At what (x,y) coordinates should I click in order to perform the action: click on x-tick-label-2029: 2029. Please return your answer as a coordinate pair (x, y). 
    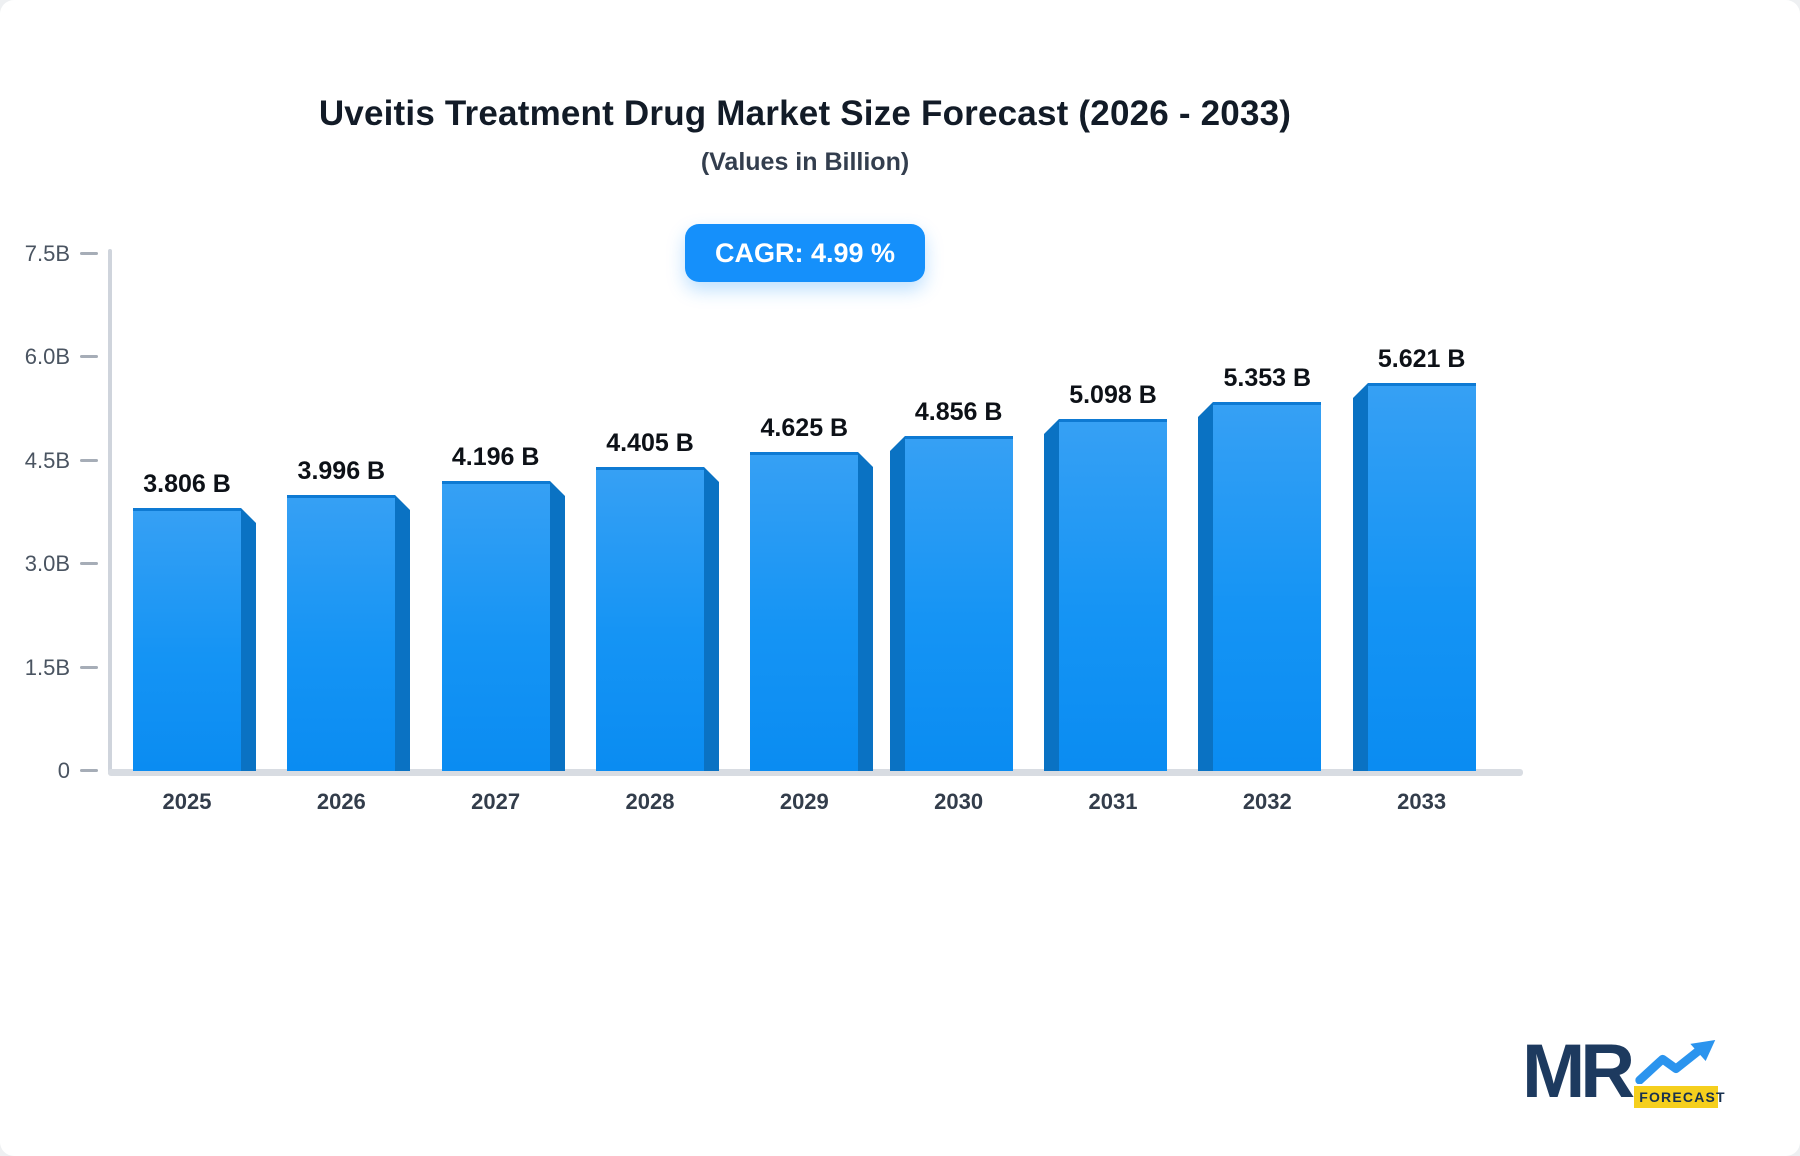
    Looking at the image, I should click on (804, 801).